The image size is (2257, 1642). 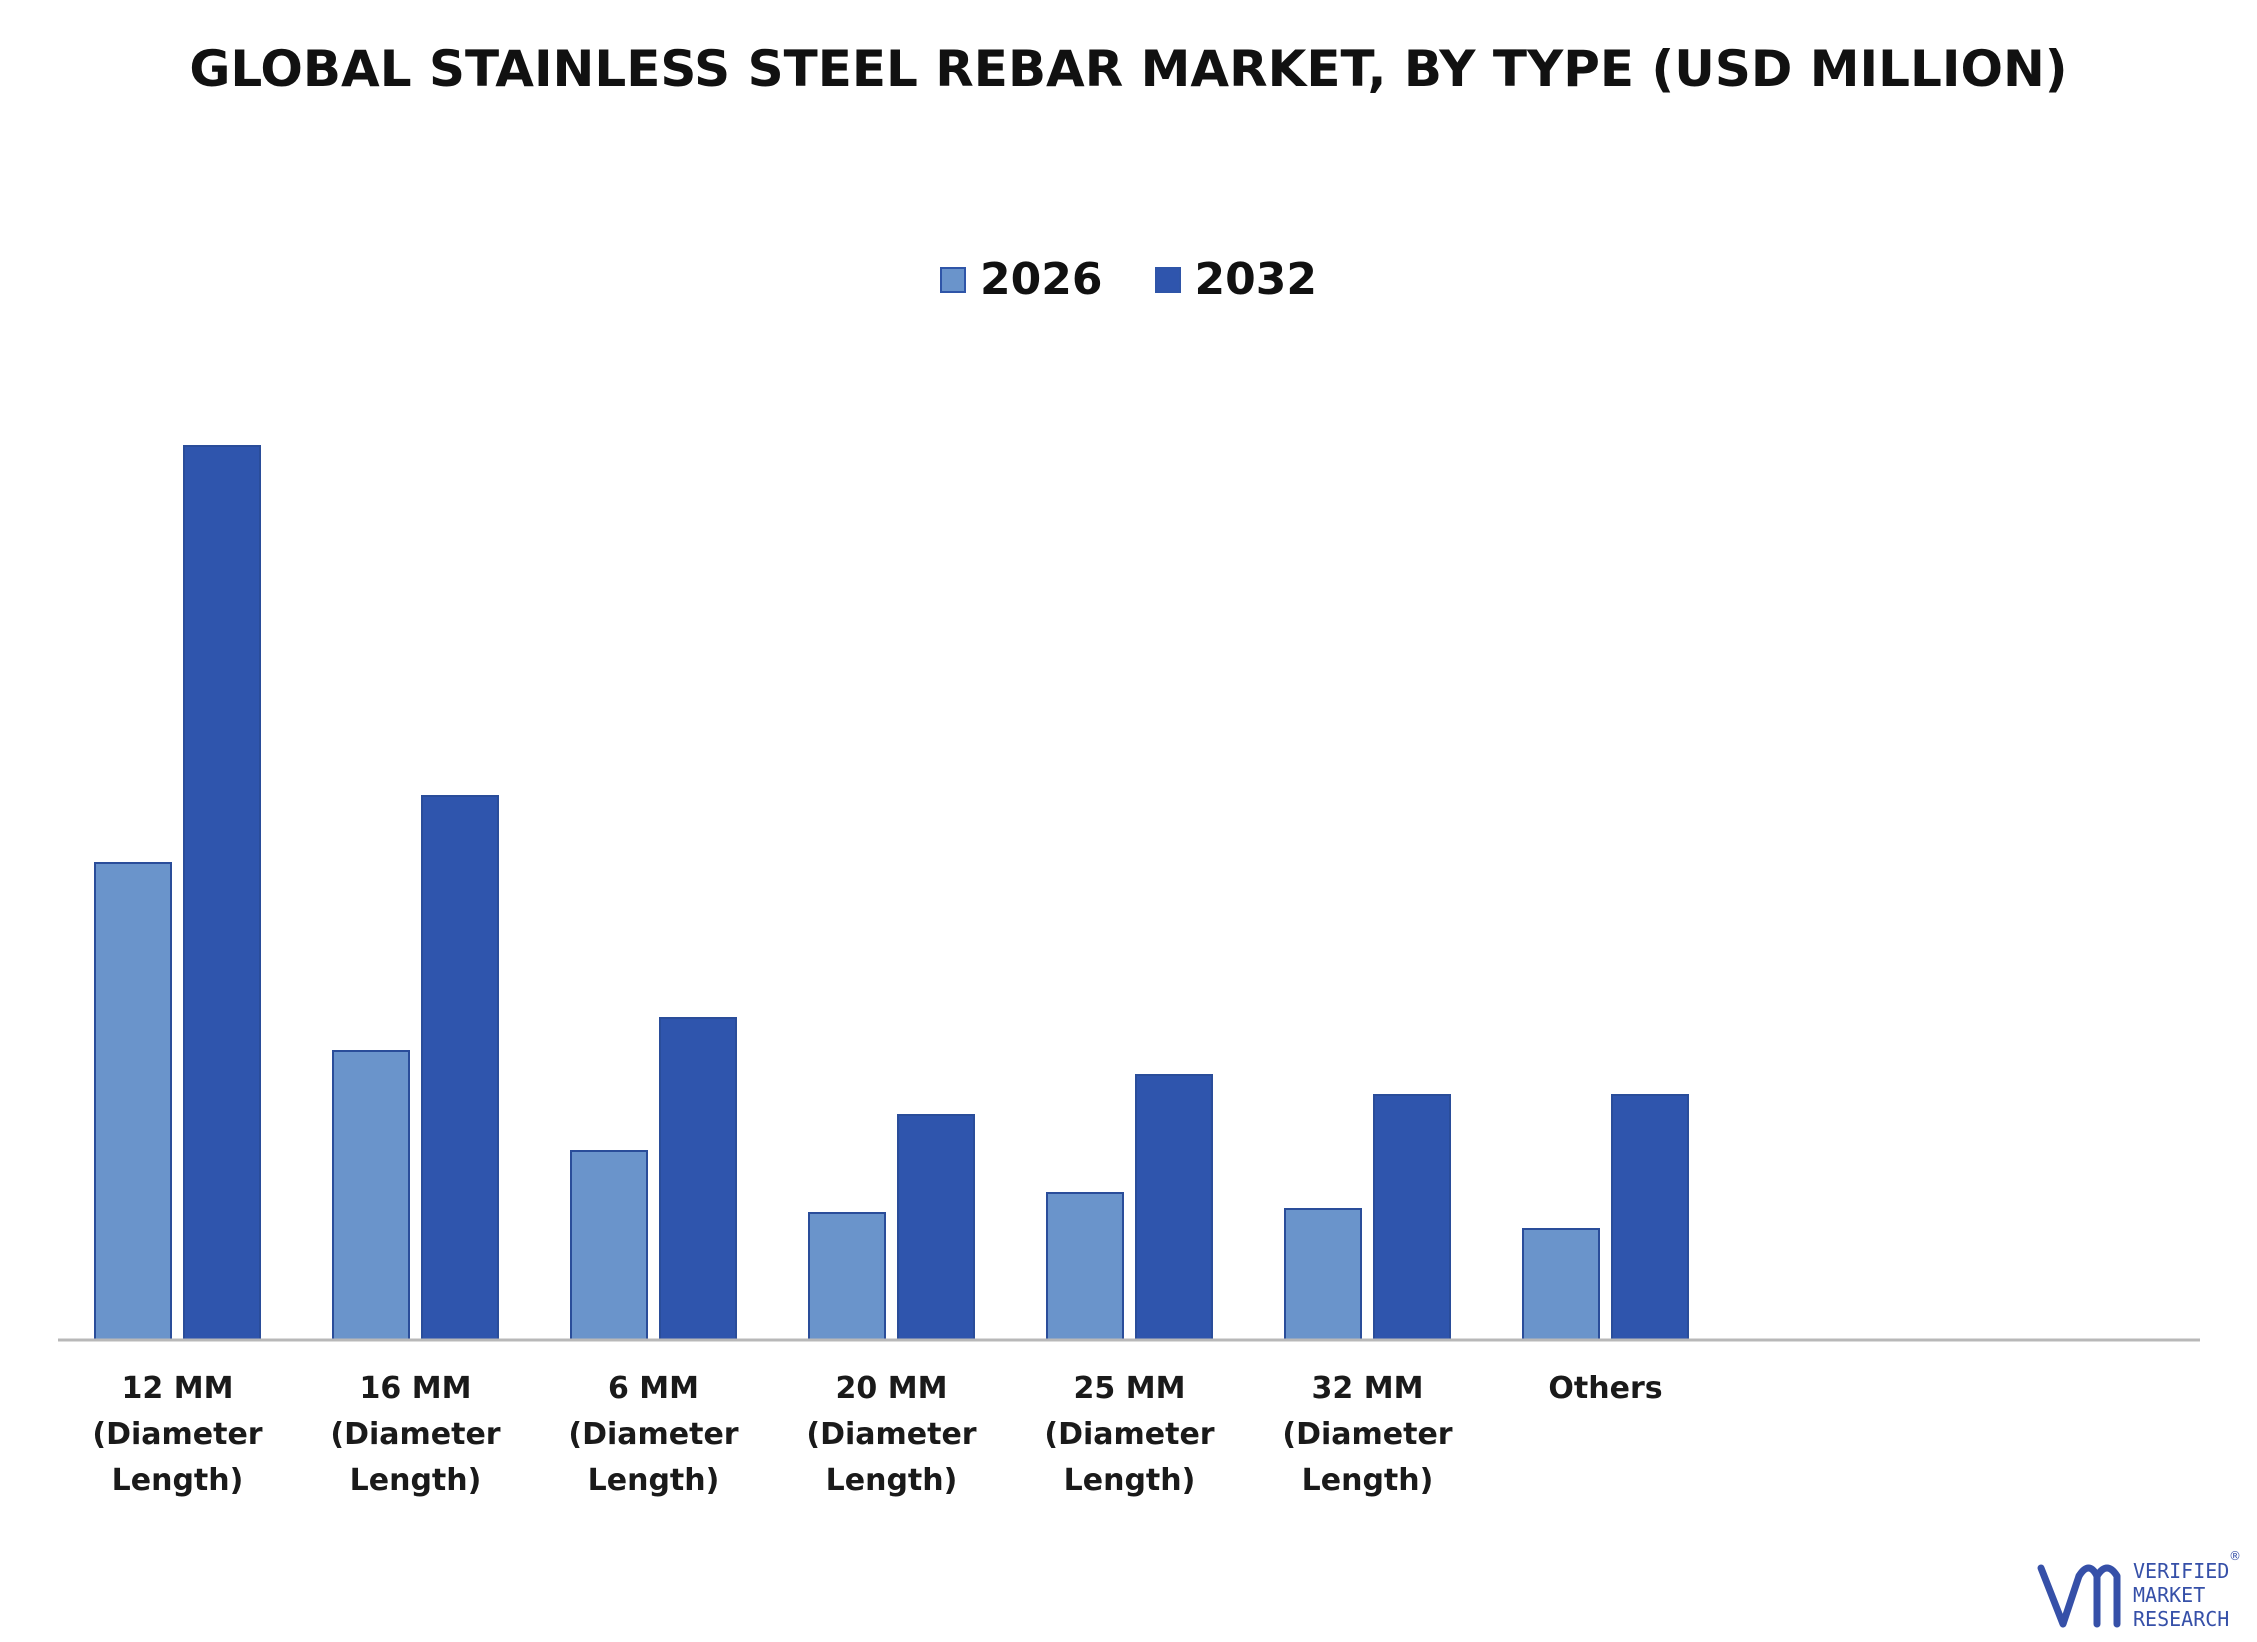 What do you see at coordinates (1167, 279) in the screenshot?
I see `legend-swatch-2032` at bounding box center [1167, 279].